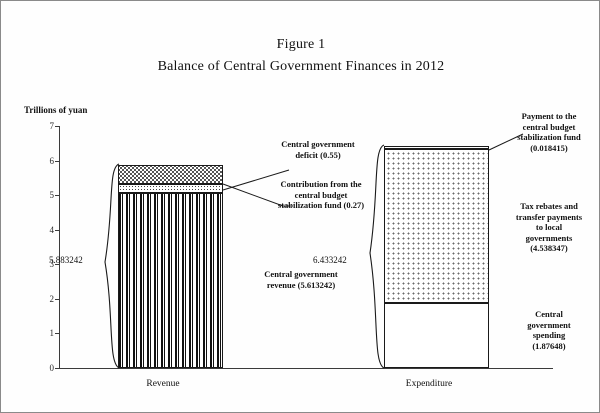  Describe the element at coordinates (549, 345) in the screenshot. I see `callout-spending-line-4: (1.87648)` at that location.